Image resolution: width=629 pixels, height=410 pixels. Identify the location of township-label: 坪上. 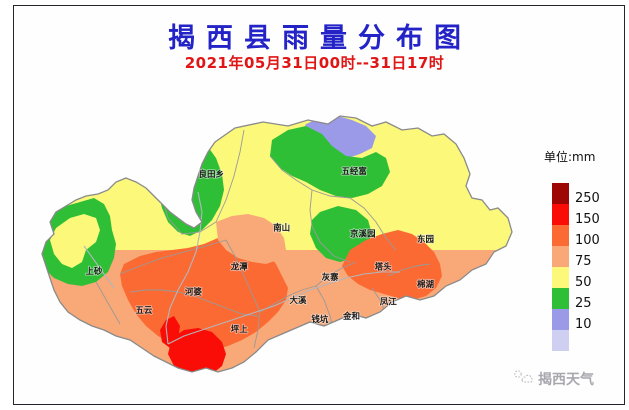
(240, 329).